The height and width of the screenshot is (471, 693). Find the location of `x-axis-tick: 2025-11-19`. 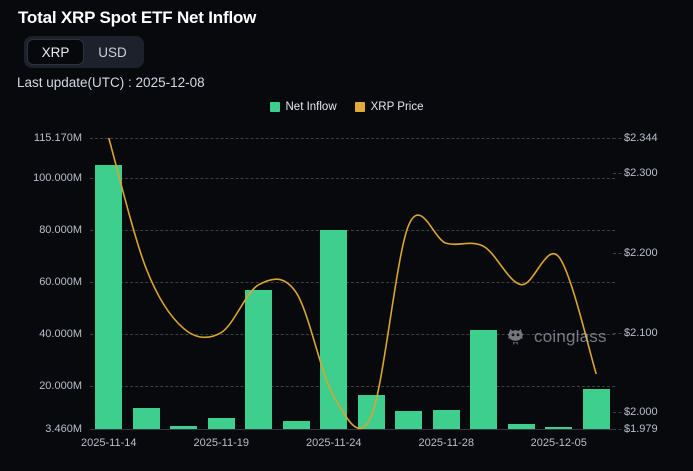

x-axis-tick: 2025-11-19 is located at coordinates (221, 443).